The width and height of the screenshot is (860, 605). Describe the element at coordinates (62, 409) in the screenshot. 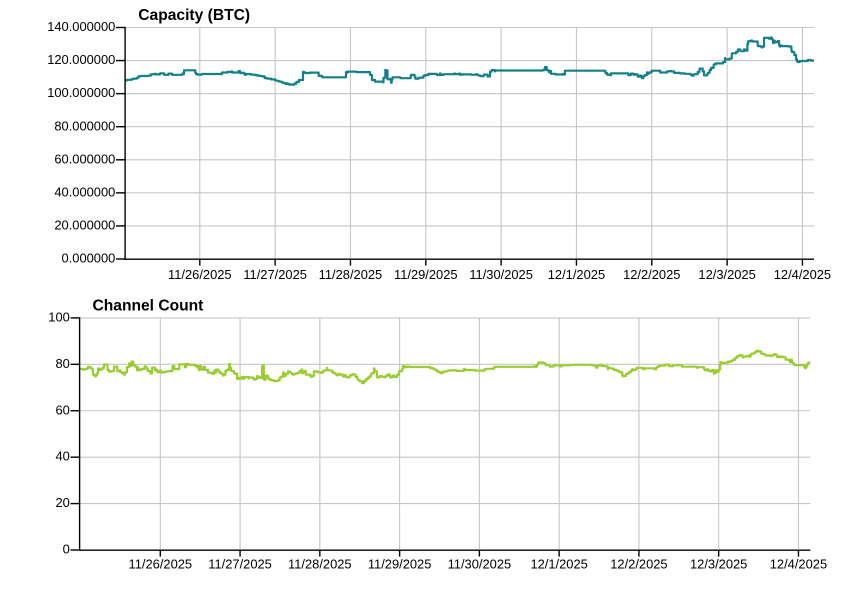

I see `svg-text: 60` at that location.